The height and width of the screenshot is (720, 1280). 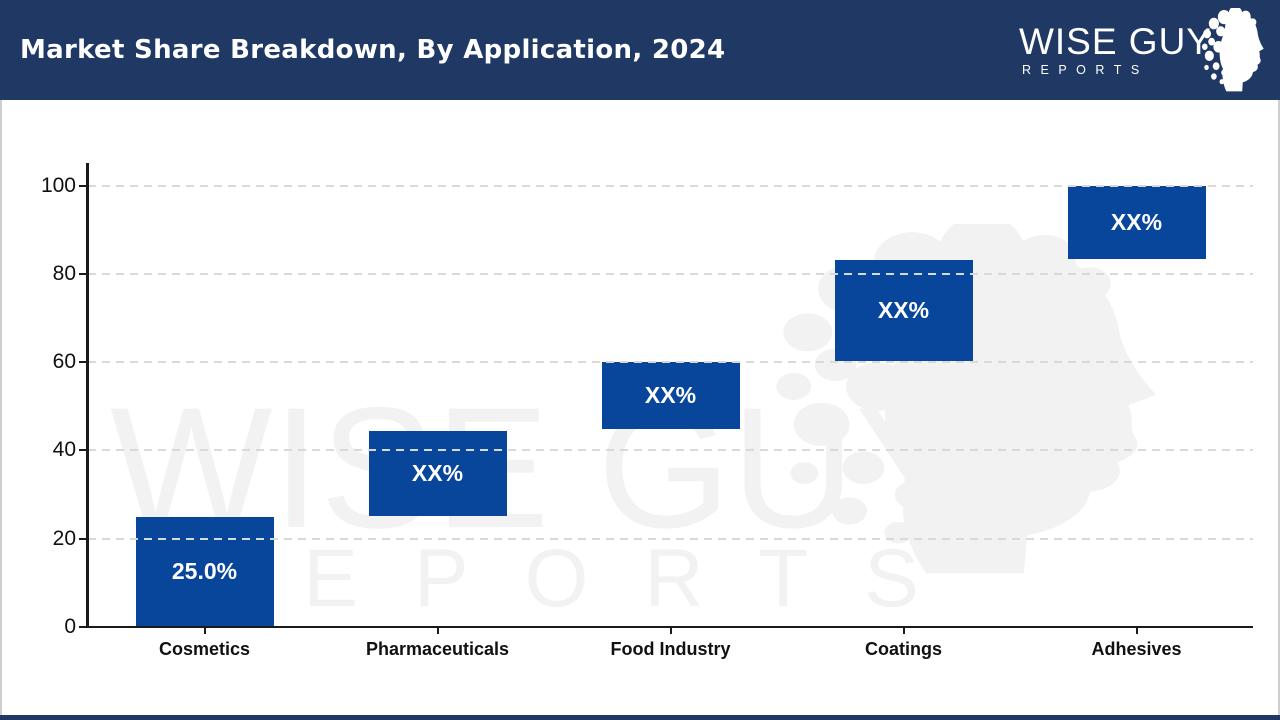 I want to click on bar-adhesives: XX%, so click(x=1136, y=222).